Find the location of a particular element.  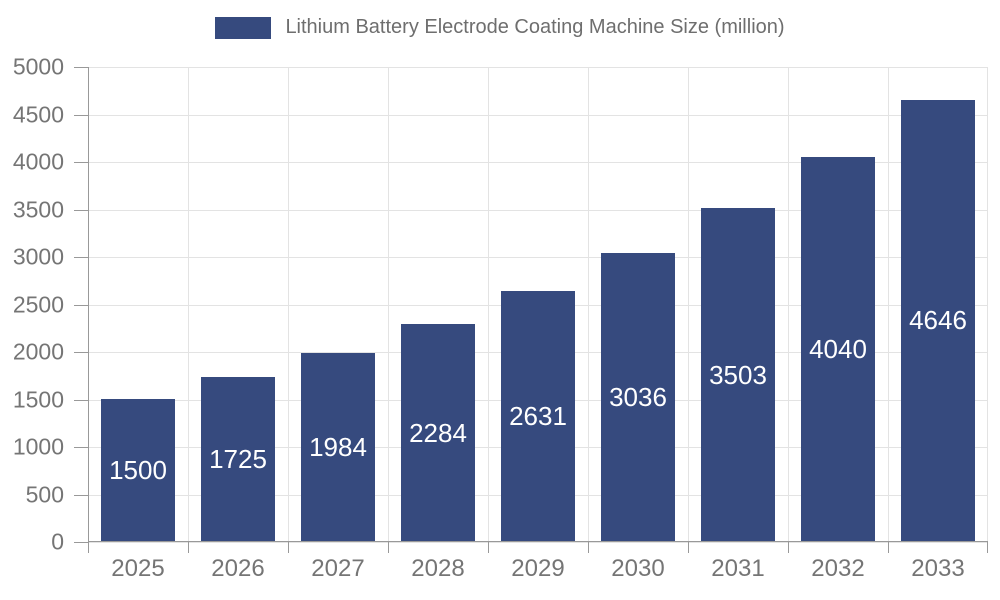

bar-value-label: 3036 is located at coordinates (638, 396).